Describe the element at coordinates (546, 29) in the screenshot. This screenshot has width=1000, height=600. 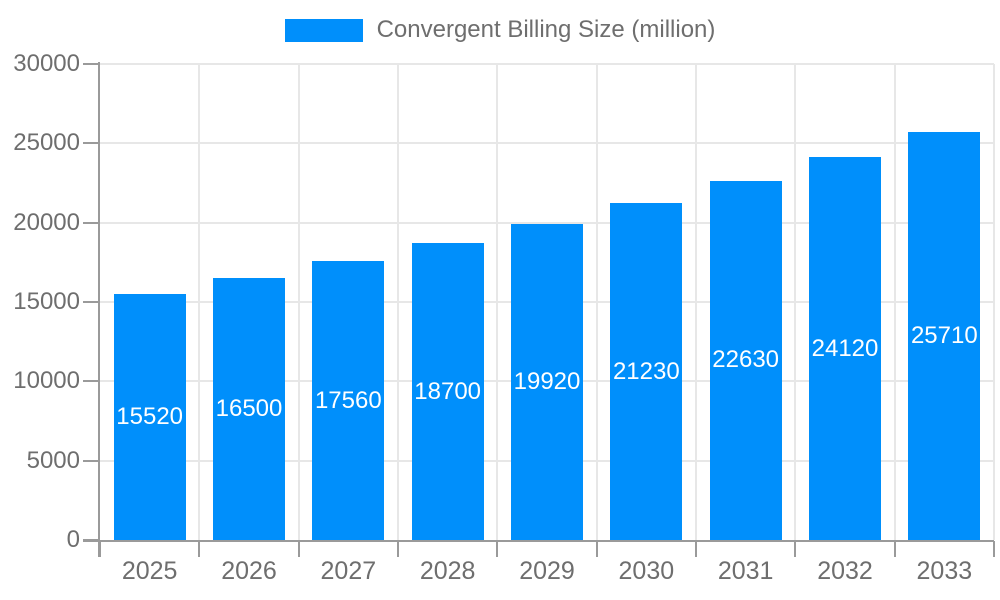
I see `legend-label: Convergent Billing Size (million)` at that location.